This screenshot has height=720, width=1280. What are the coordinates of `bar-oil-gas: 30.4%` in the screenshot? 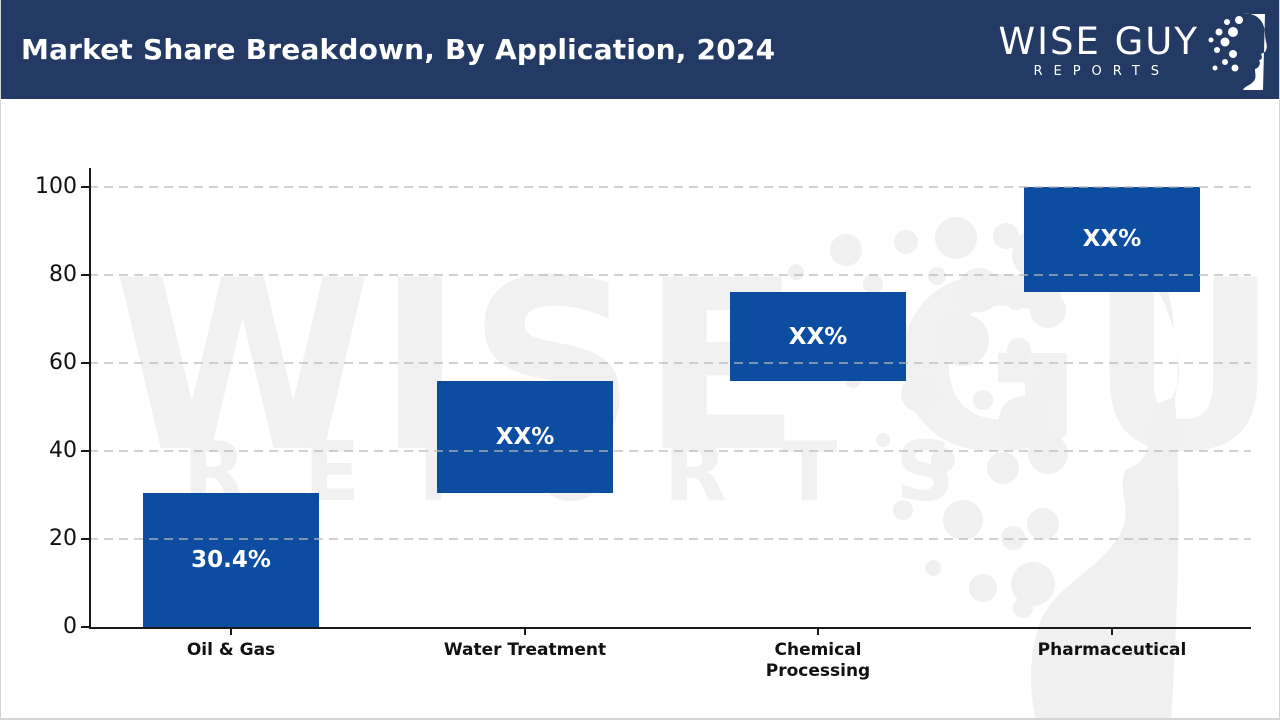 It's located at (231, 560).